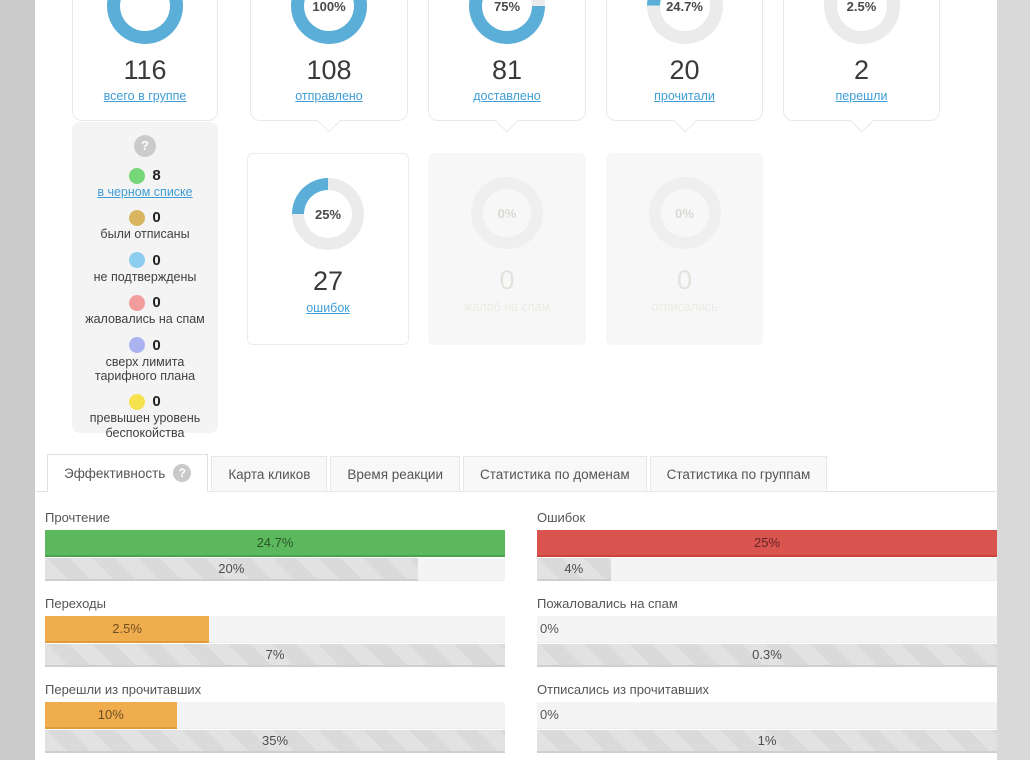 The width and height of the screenshot is (1030, 760). I want to click on donut-percent-label: 2.5%, so click(861, 7).